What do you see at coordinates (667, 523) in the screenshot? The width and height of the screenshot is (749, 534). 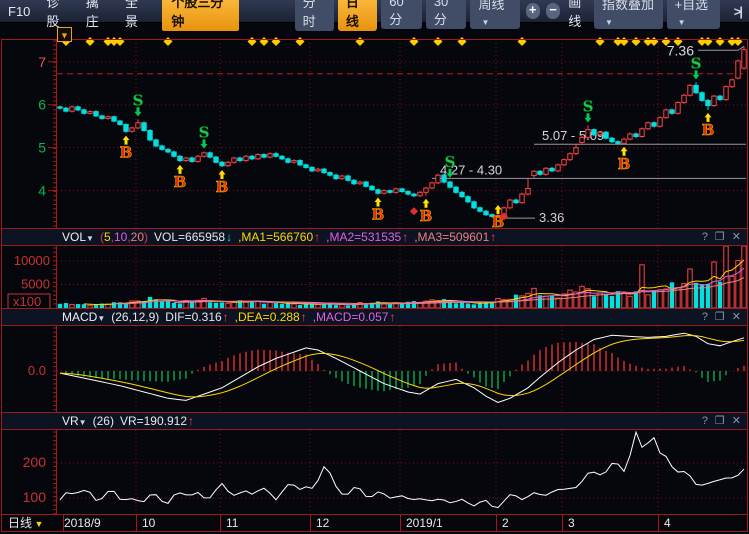 I see `time-axis-label: 4` at bounding box center [667, 523].